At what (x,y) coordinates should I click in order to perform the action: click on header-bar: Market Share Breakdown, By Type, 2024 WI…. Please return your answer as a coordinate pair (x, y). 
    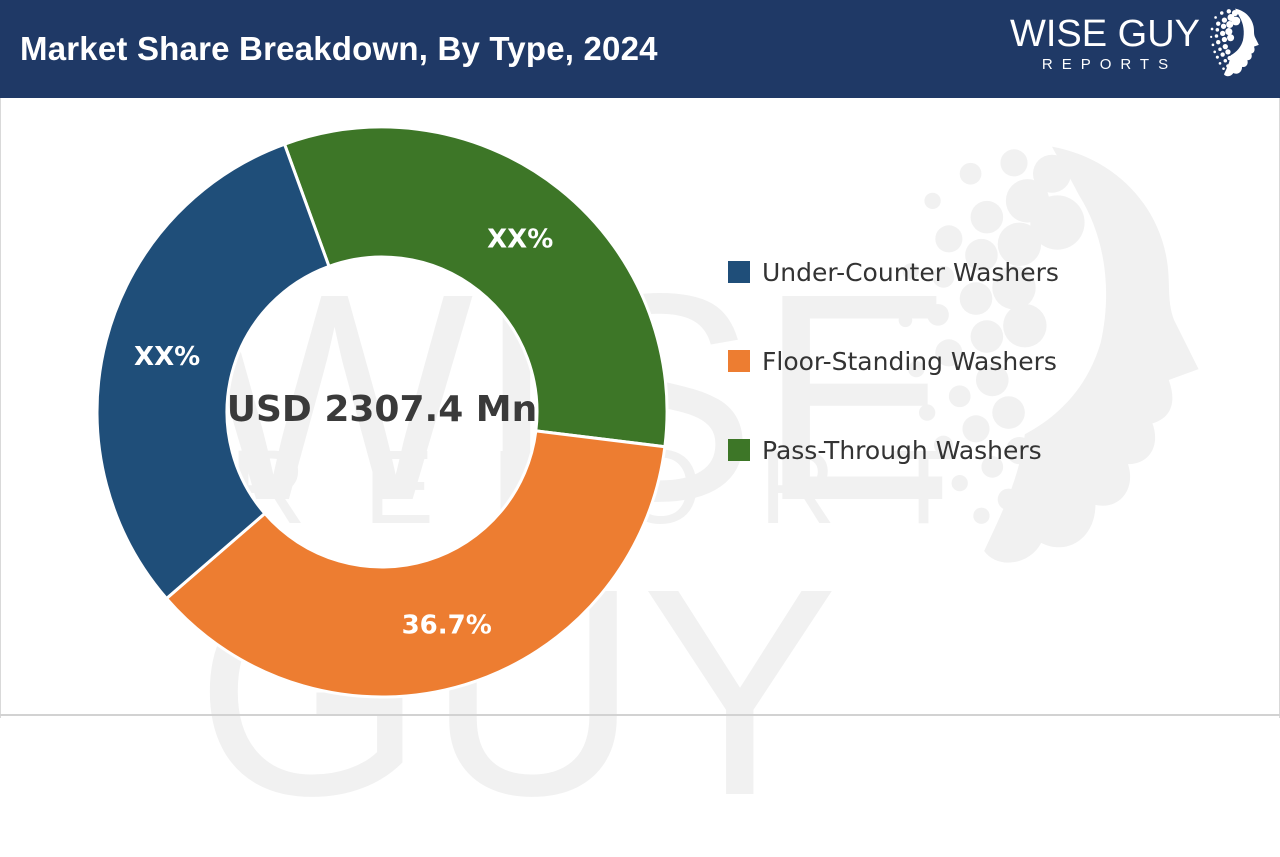
    Looking at the image, I should click on (640, 49).